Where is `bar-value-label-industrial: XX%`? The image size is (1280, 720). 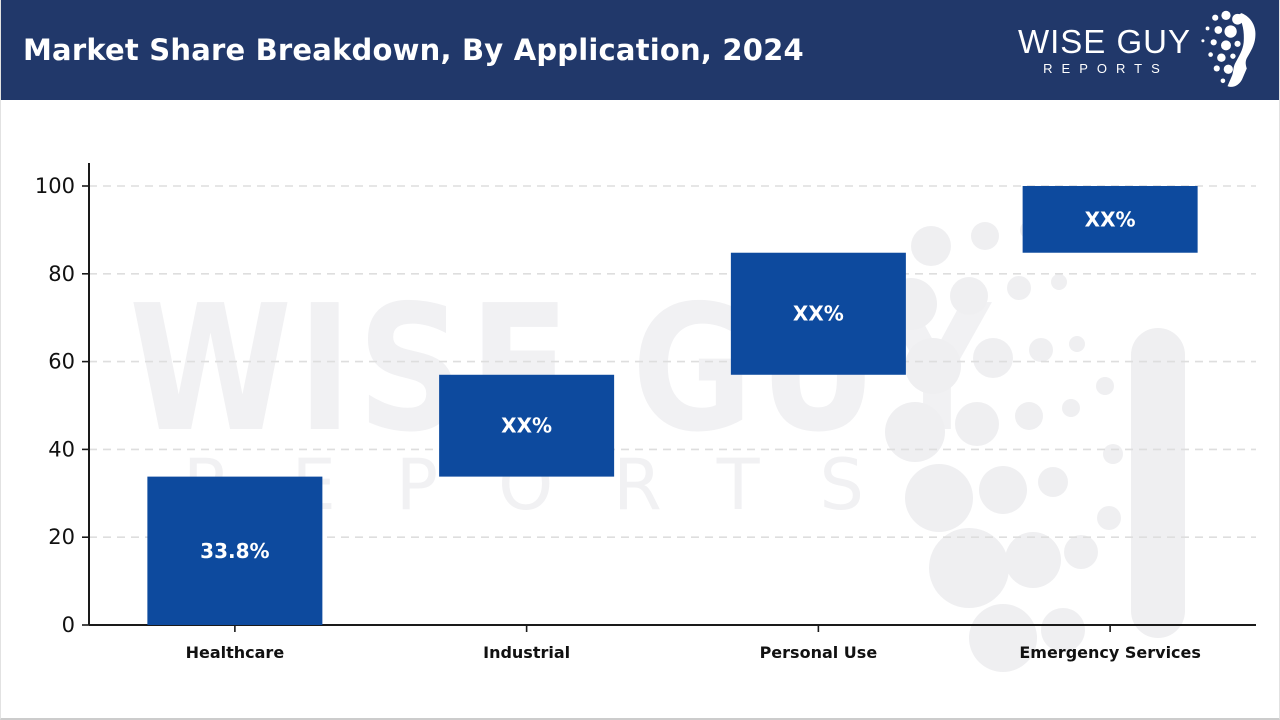
bar-value-label-industrial: XX% is located at coordinates (526, 426).